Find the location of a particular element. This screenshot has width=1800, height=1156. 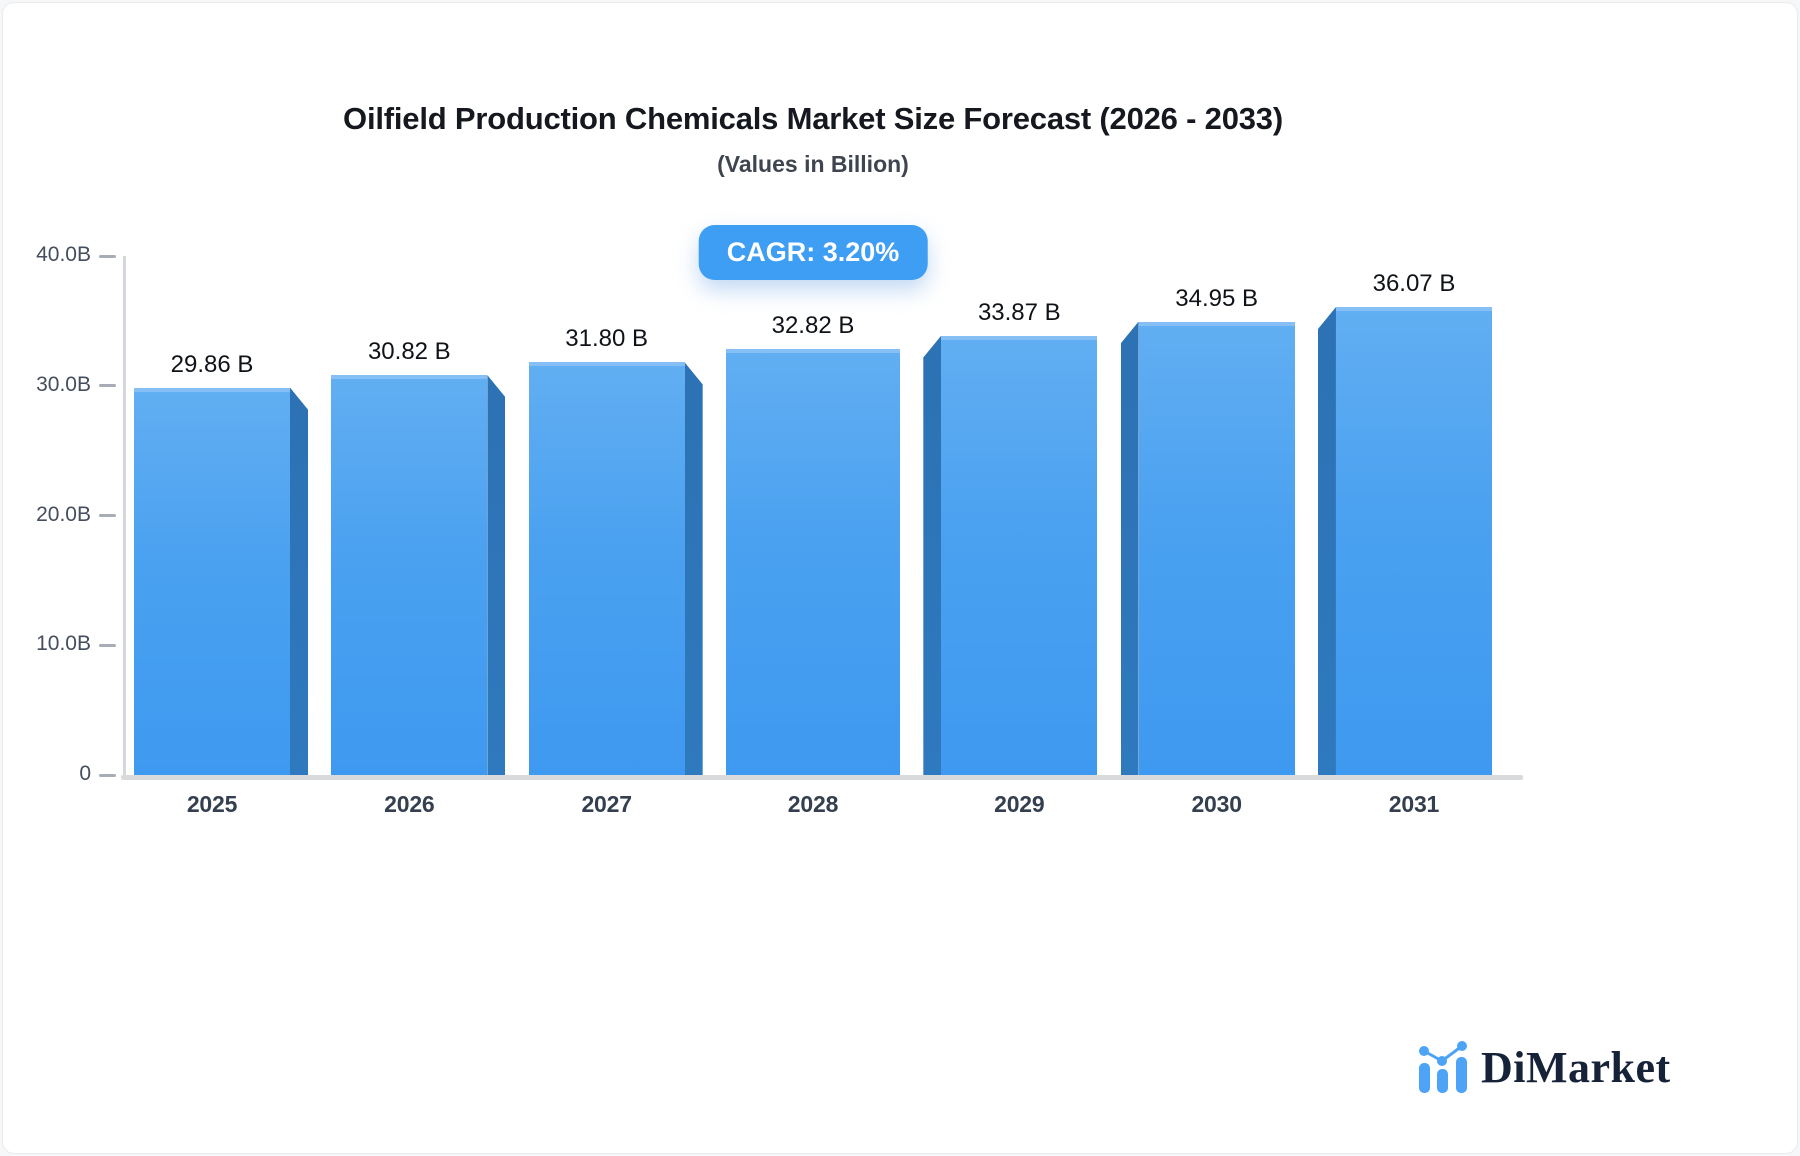

bar-2027 is located at coordinates (615, 568).